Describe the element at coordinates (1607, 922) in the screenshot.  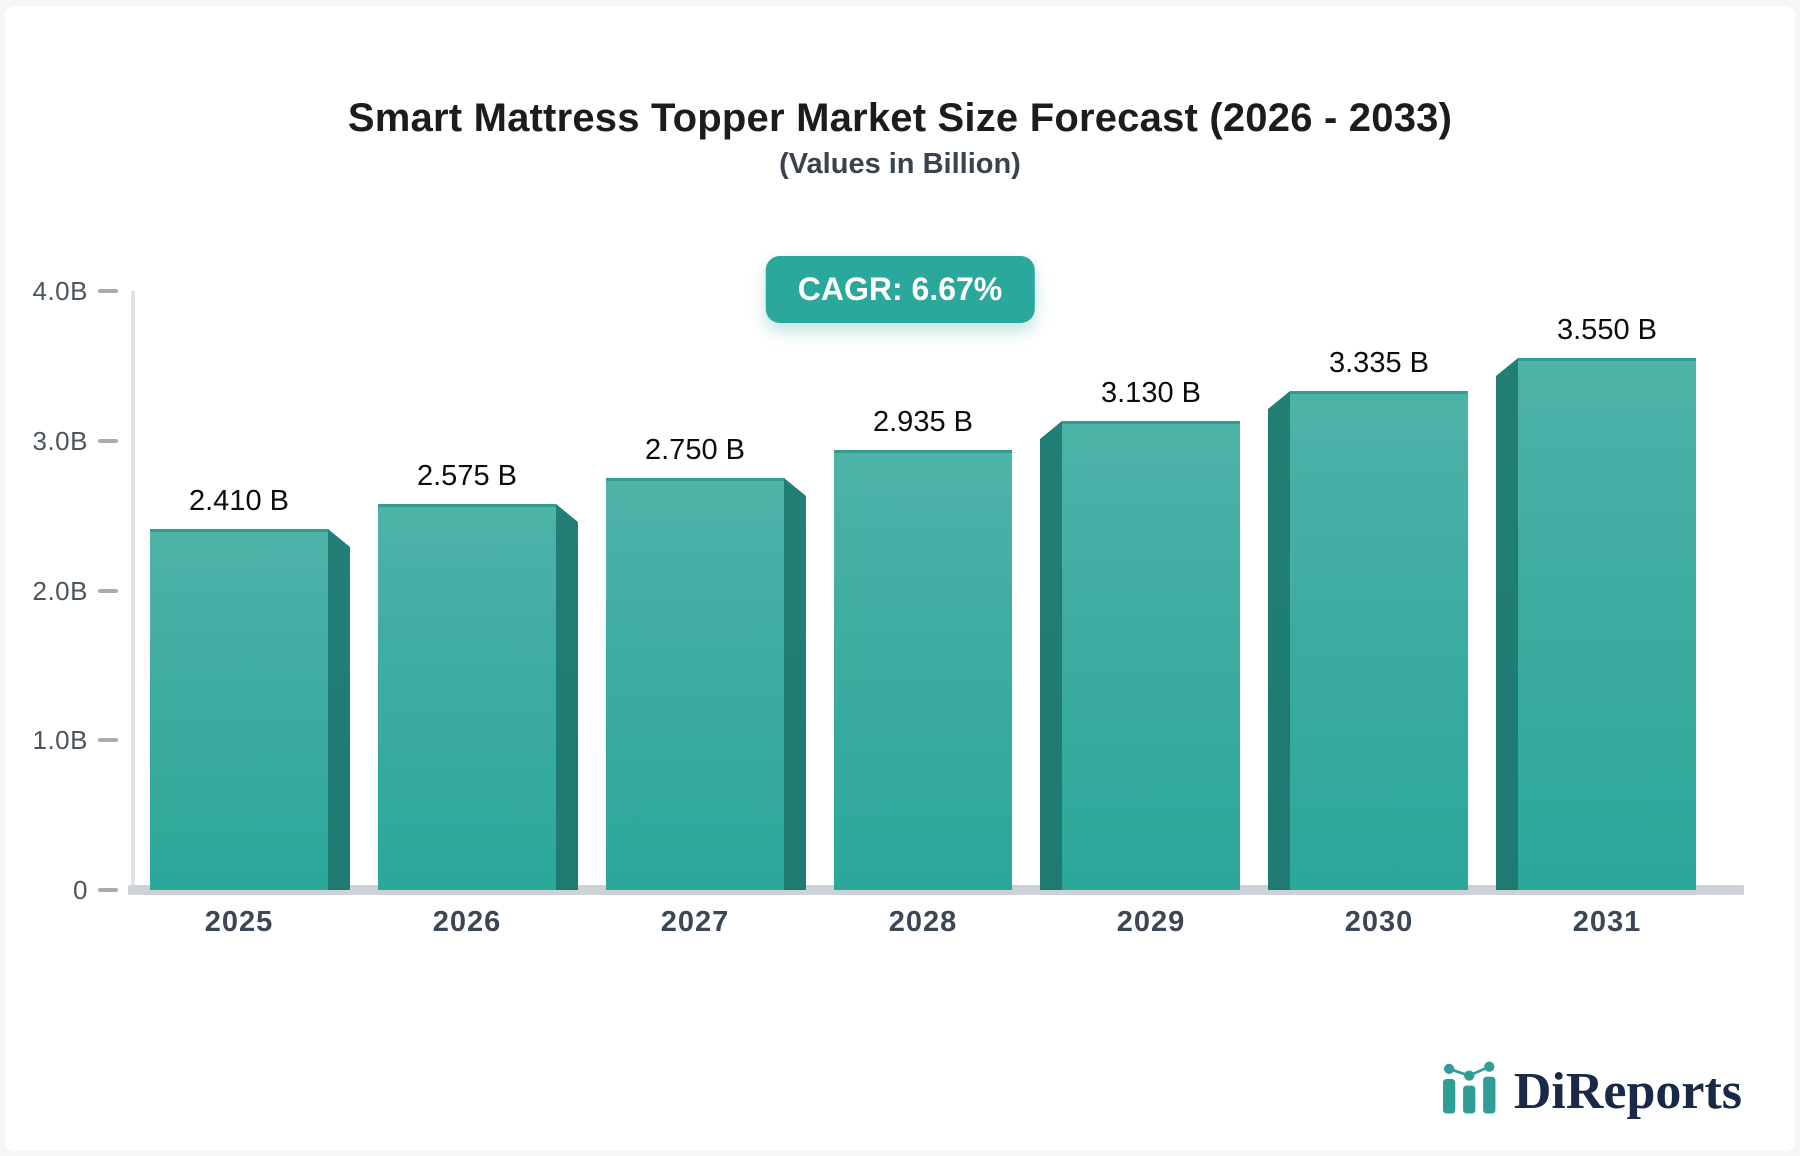
I see `x-axis-label: 2031` at that location.